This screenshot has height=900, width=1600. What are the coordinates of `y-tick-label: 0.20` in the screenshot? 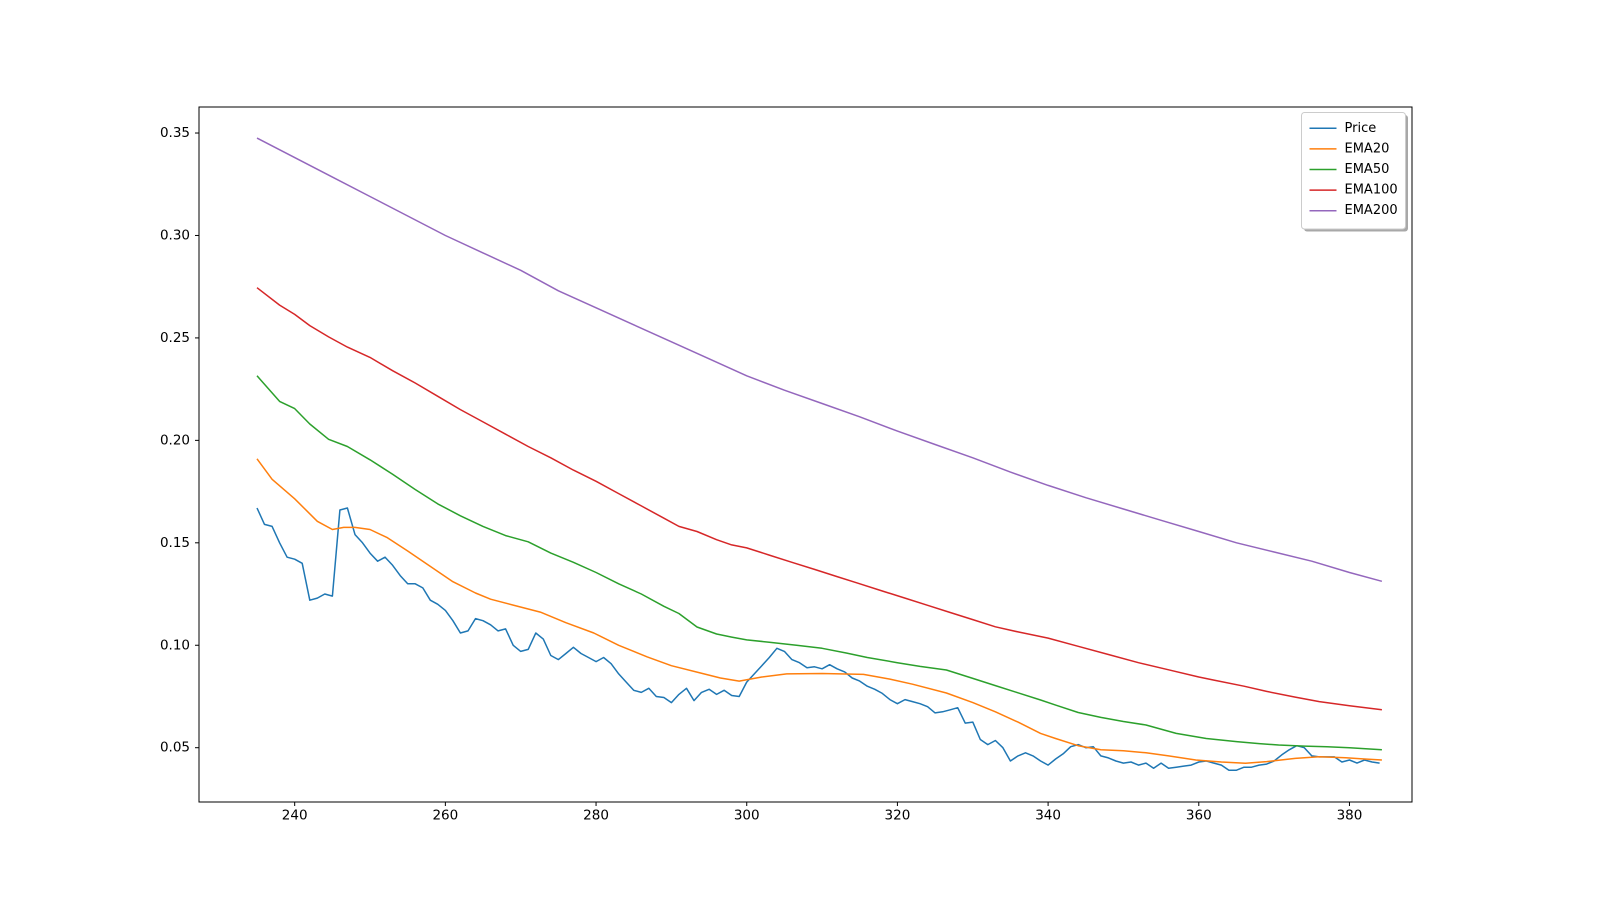 It's located at (175, 440).